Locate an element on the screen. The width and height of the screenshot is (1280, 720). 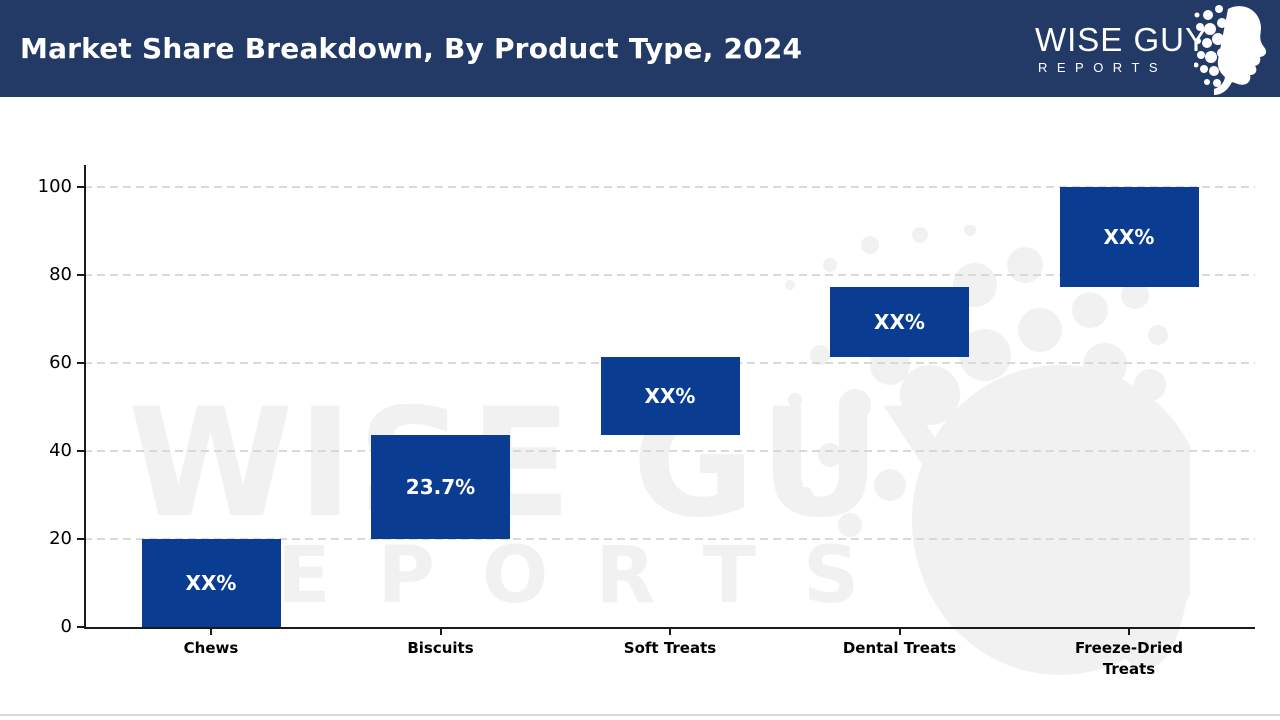
y-axis-line is located at coordinates (85, 397).